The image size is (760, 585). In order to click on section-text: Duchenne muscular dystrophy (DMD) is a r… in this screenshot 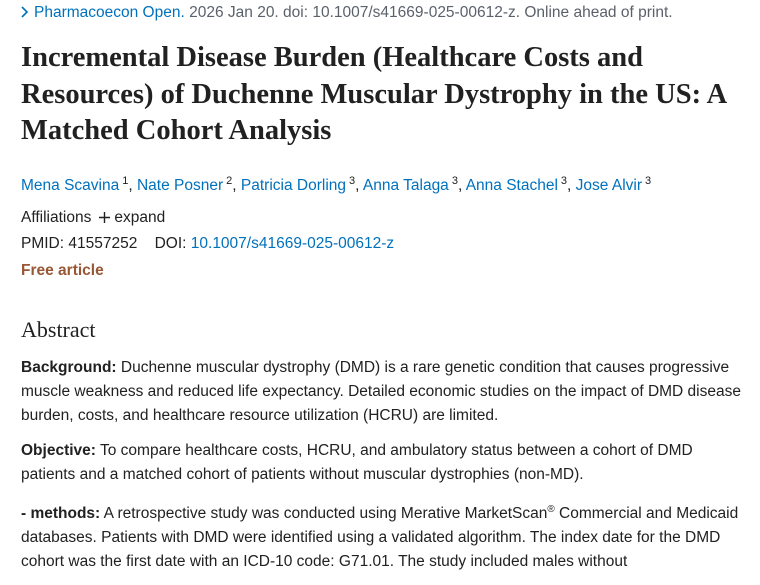, I will do `click(381, 391)`.